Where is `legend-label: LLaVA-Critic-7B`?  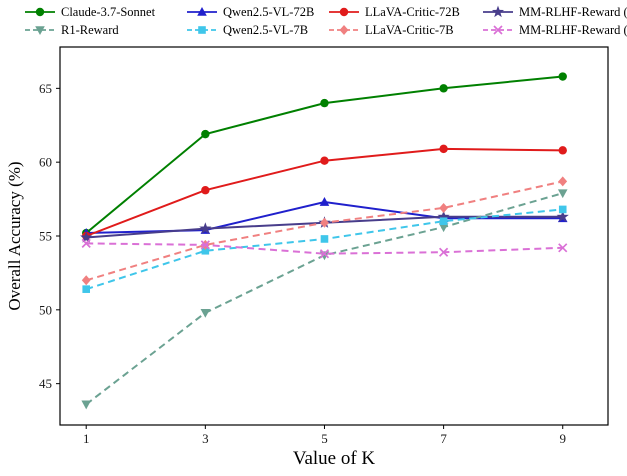
legend-label: LLaVA-Critic-7B is located at coordinates (409, 30).